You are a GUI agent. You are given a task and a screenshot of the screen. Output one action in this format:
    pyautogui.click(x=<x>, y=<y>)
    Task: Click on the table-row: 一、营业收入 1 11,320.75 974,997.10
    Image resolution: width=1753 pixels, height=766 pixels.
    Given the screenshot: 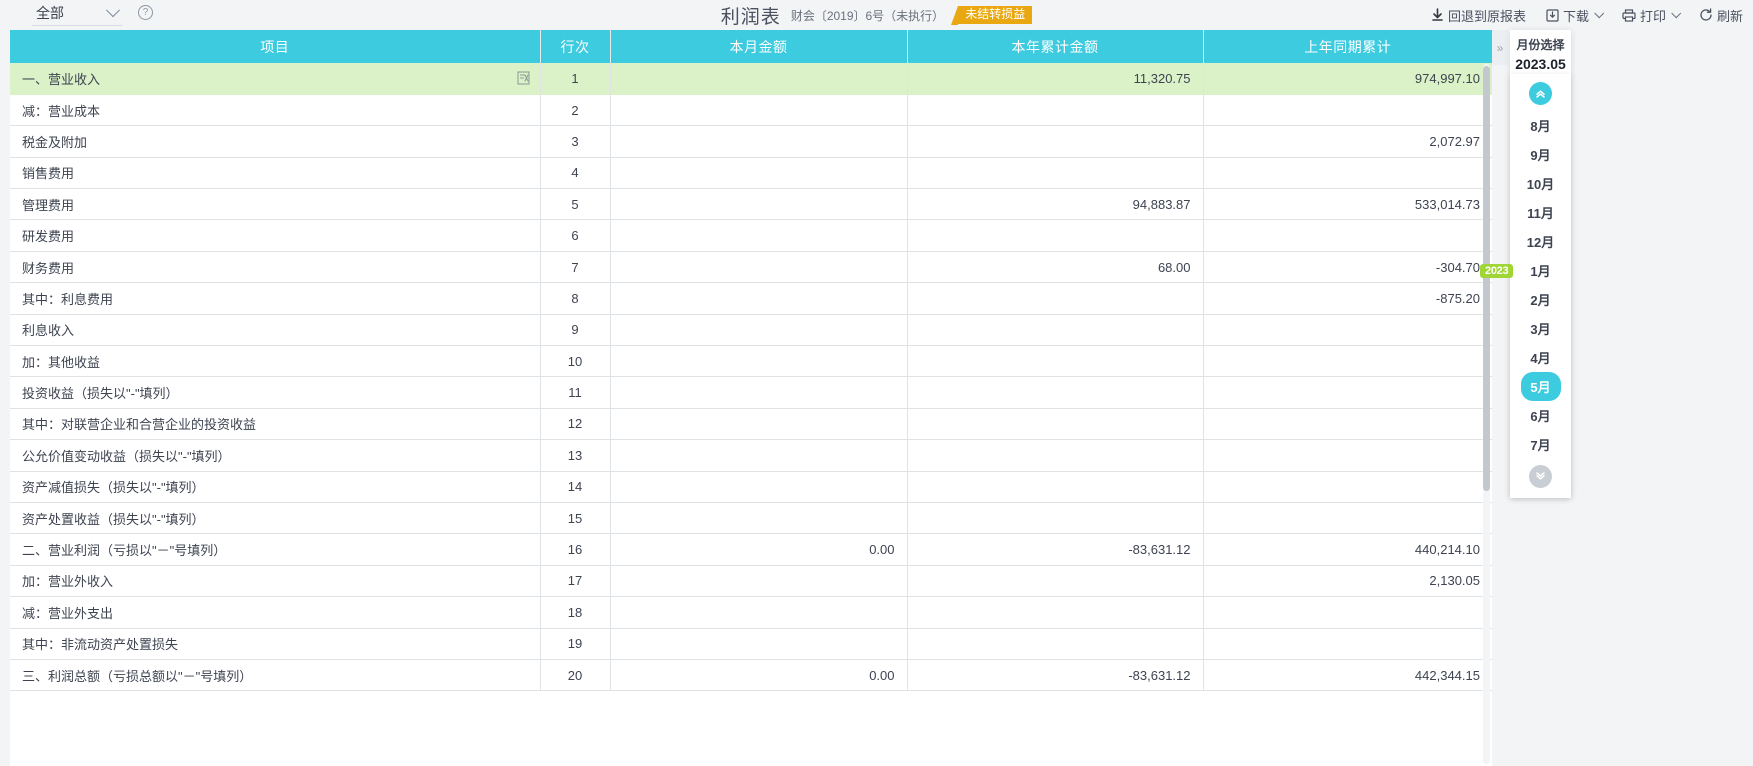 What is the action you would take?
    pyautogui.click(x=751, y=79)
    